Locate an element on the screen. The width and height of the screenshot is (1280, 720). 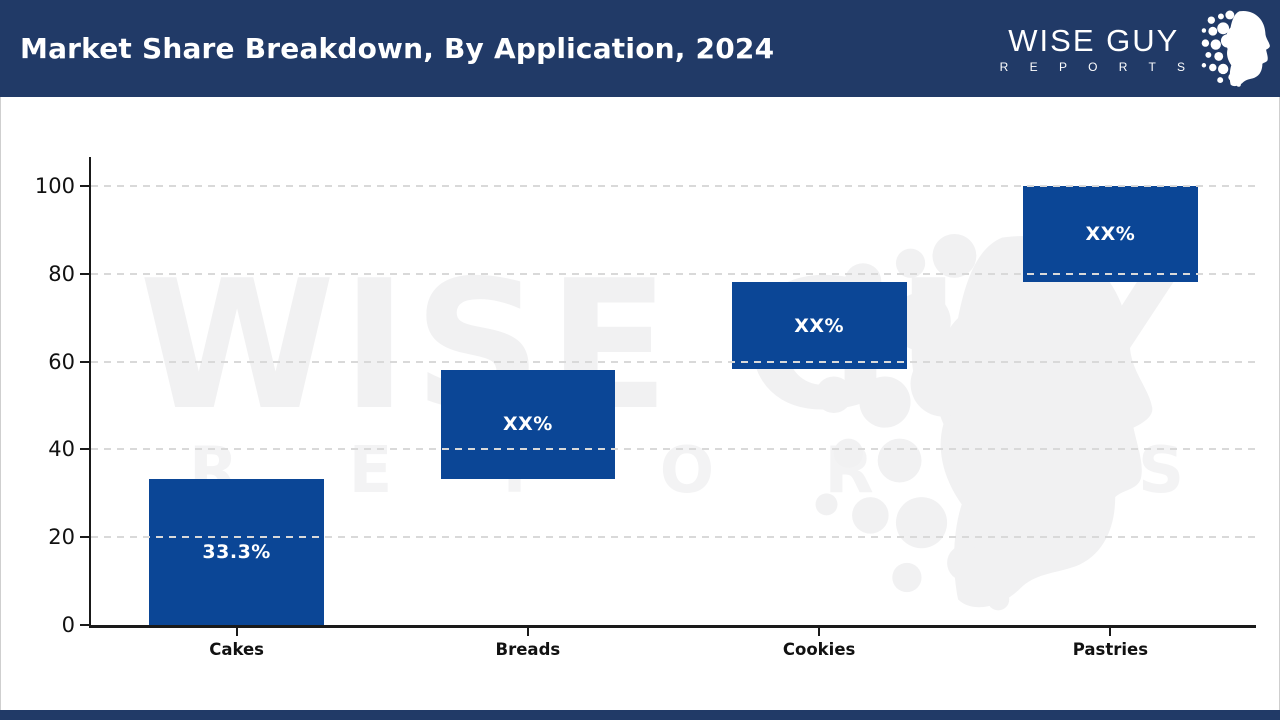
logo-text: WISE GUY R E P O R T S is located at coordinates (1094, 48).